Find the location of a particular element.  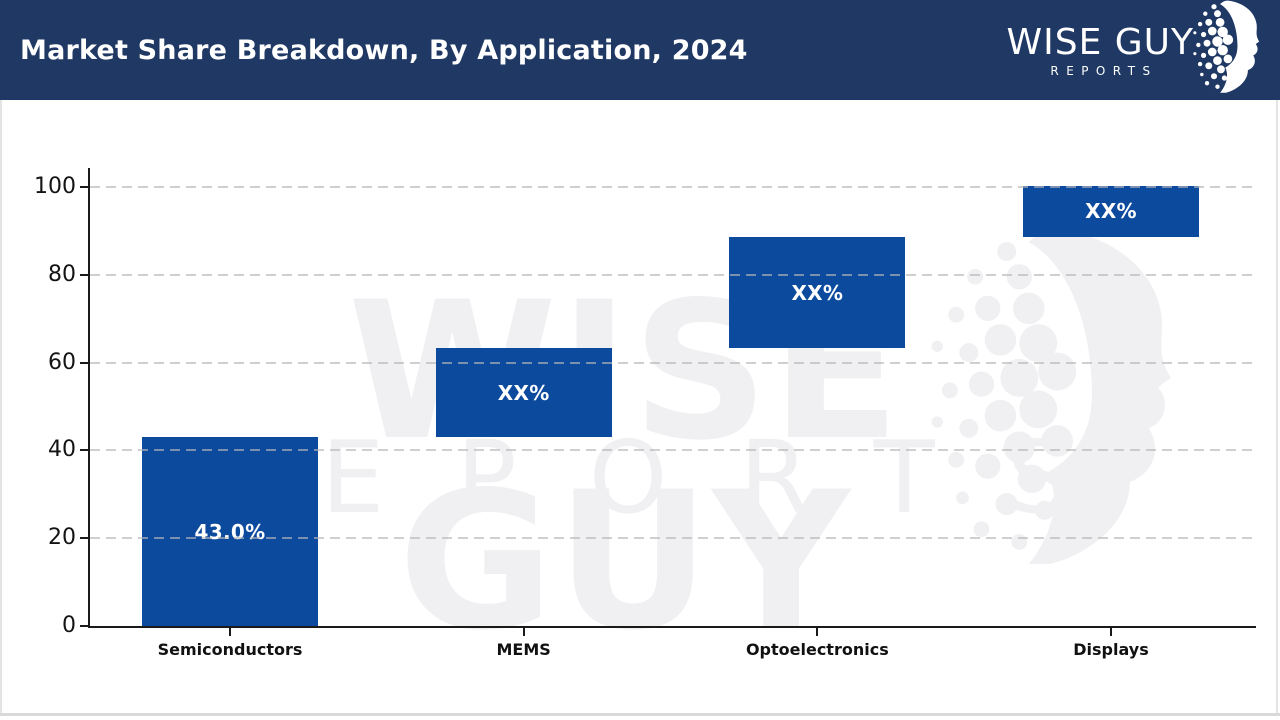

y-tick-label-0: 0 is located at coordinates (69, 625).